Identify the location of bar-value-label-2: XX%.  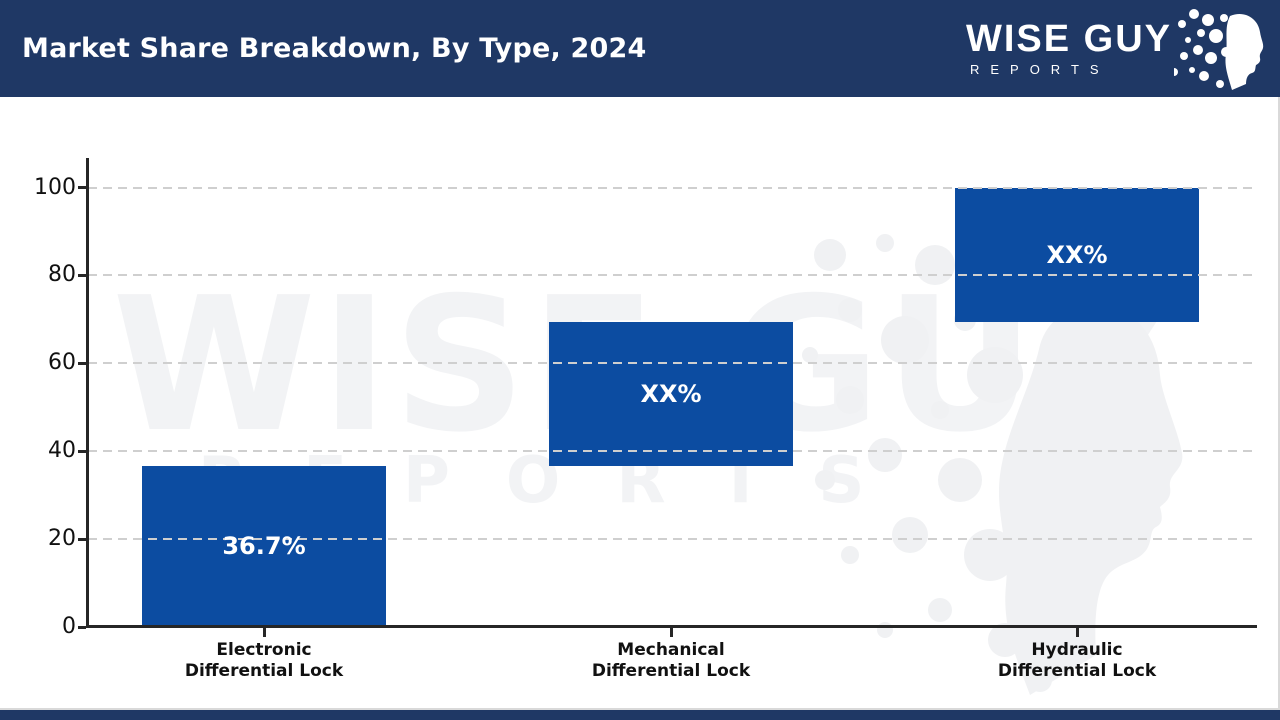
(671, 394).